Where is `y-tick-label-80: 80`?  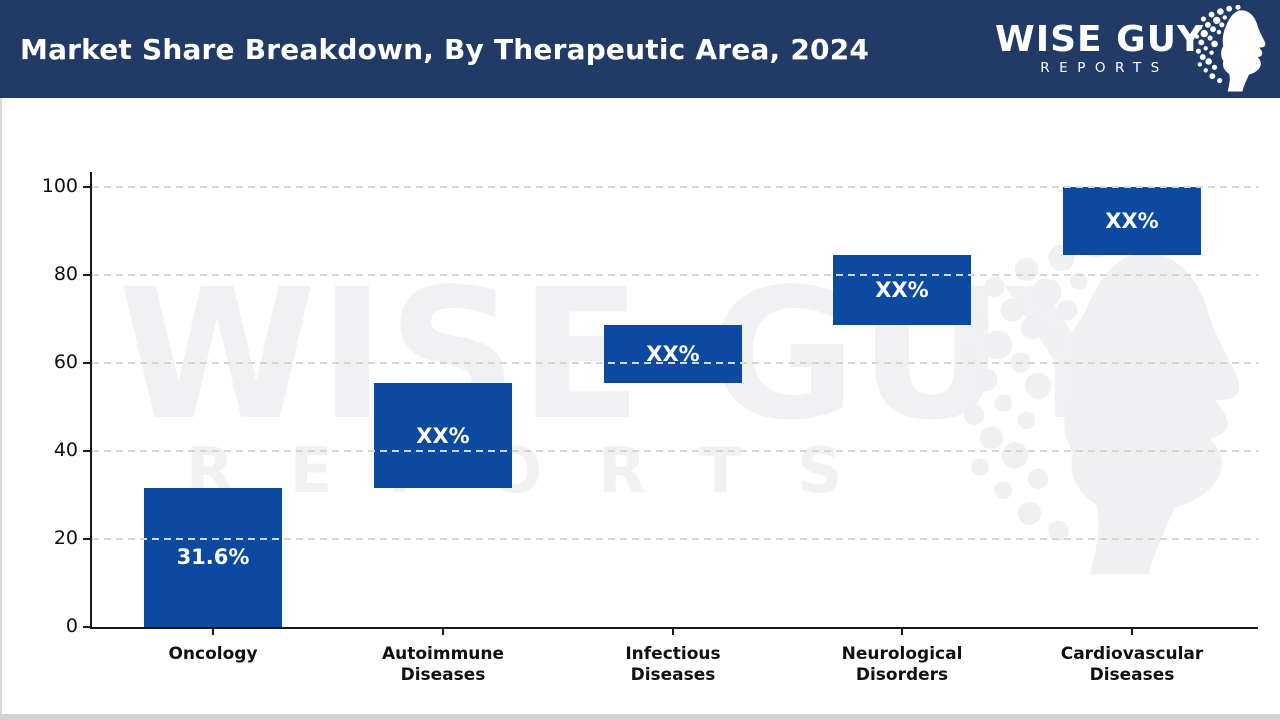 y-tick-label-80: 80 is located at coordinates (65, 274).